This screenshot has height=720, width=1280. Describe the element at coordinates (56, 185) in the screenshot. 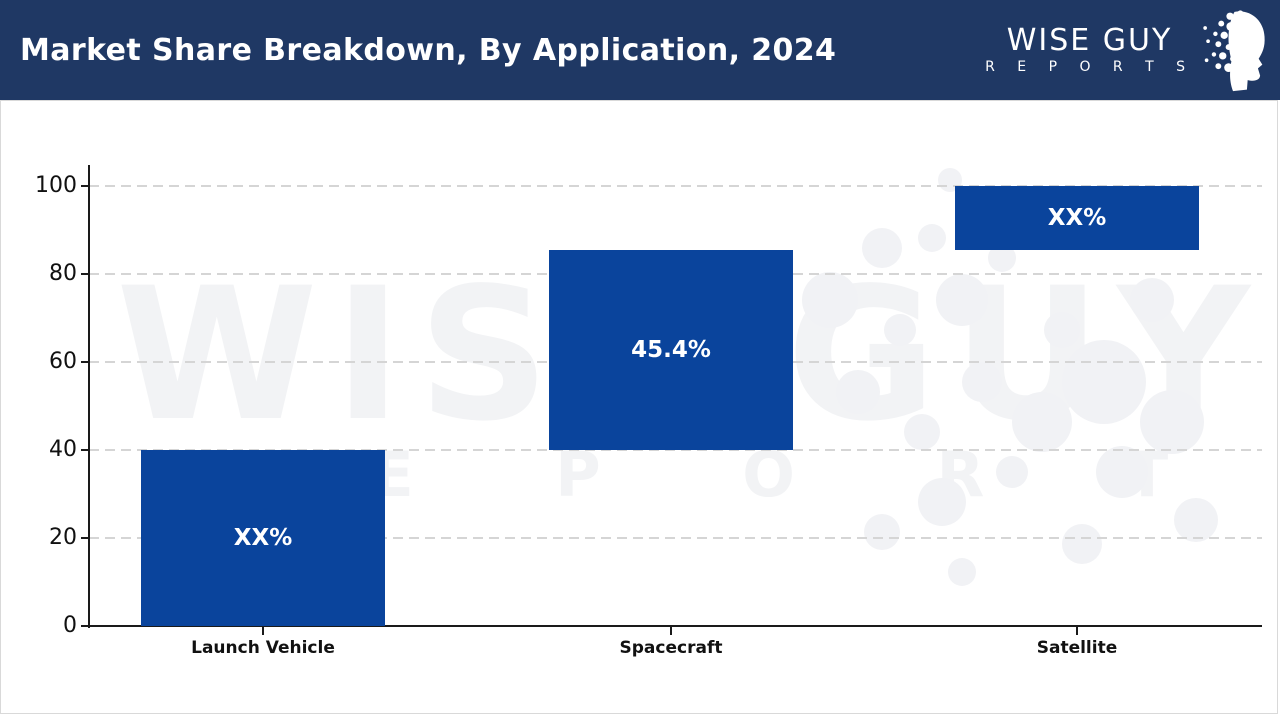

I see `y-axis-tick-label: 100` at that location.